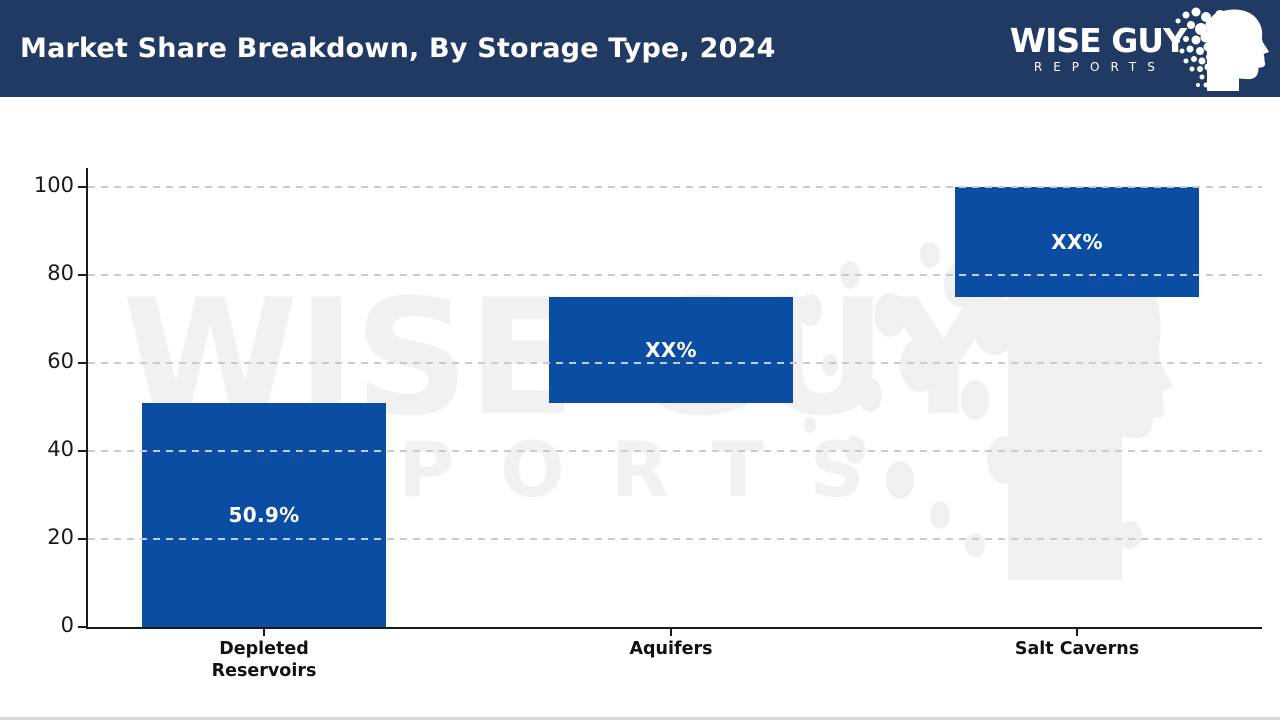  What do you see at coordinates (67, 625) in the screenshot?
I see `y-axis-tick-label: 0` at bounding box center [67, 625].